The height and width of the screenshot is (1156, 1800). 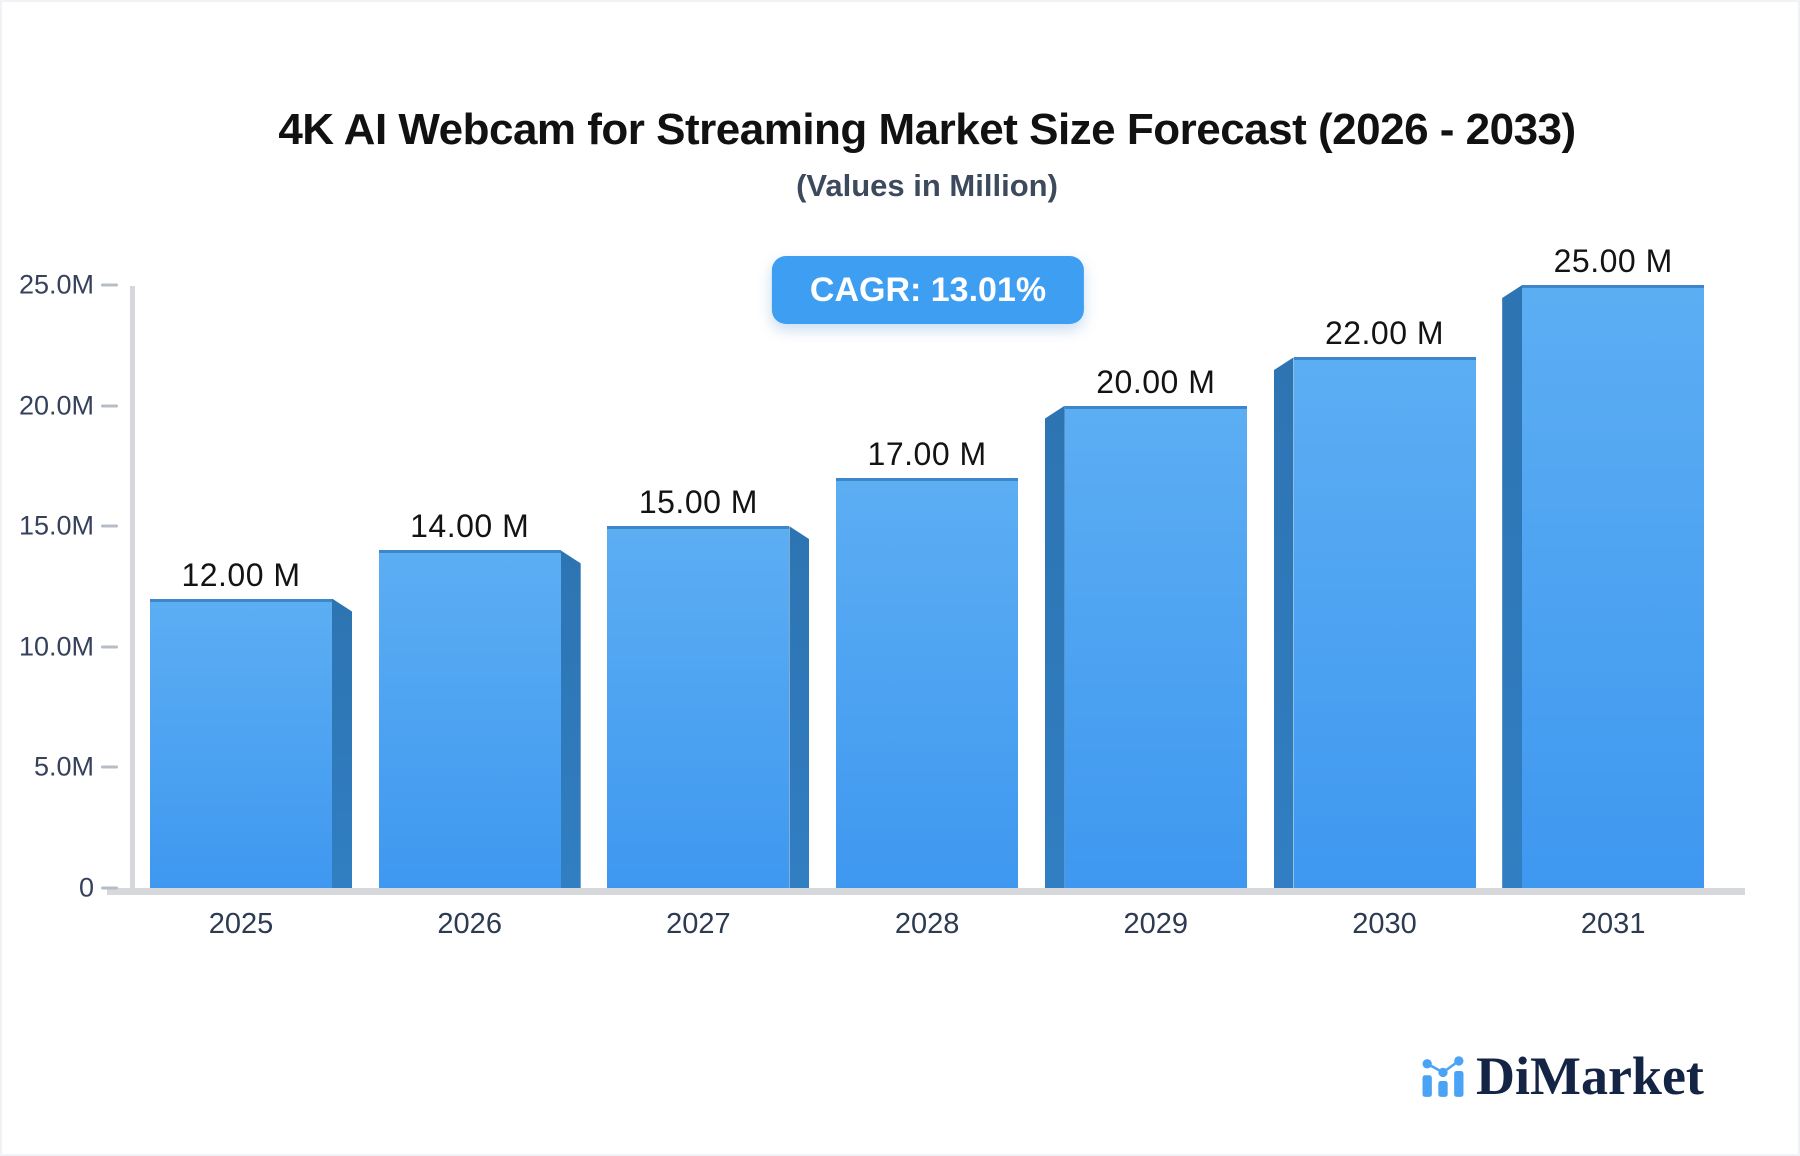 I want to click on dimarket-logo: DiMarket, so click(x=1562, y=1076).